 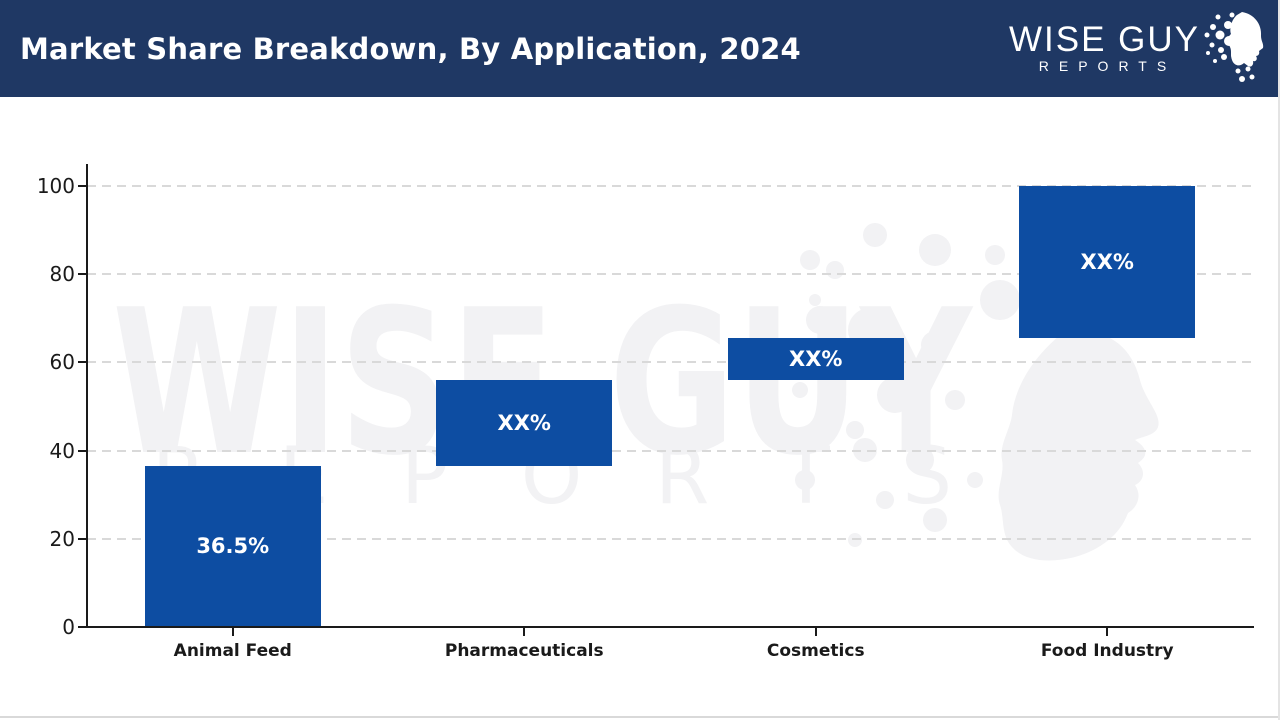 I want to click on ytick-label-20: 20, so click(x=62, y=538).